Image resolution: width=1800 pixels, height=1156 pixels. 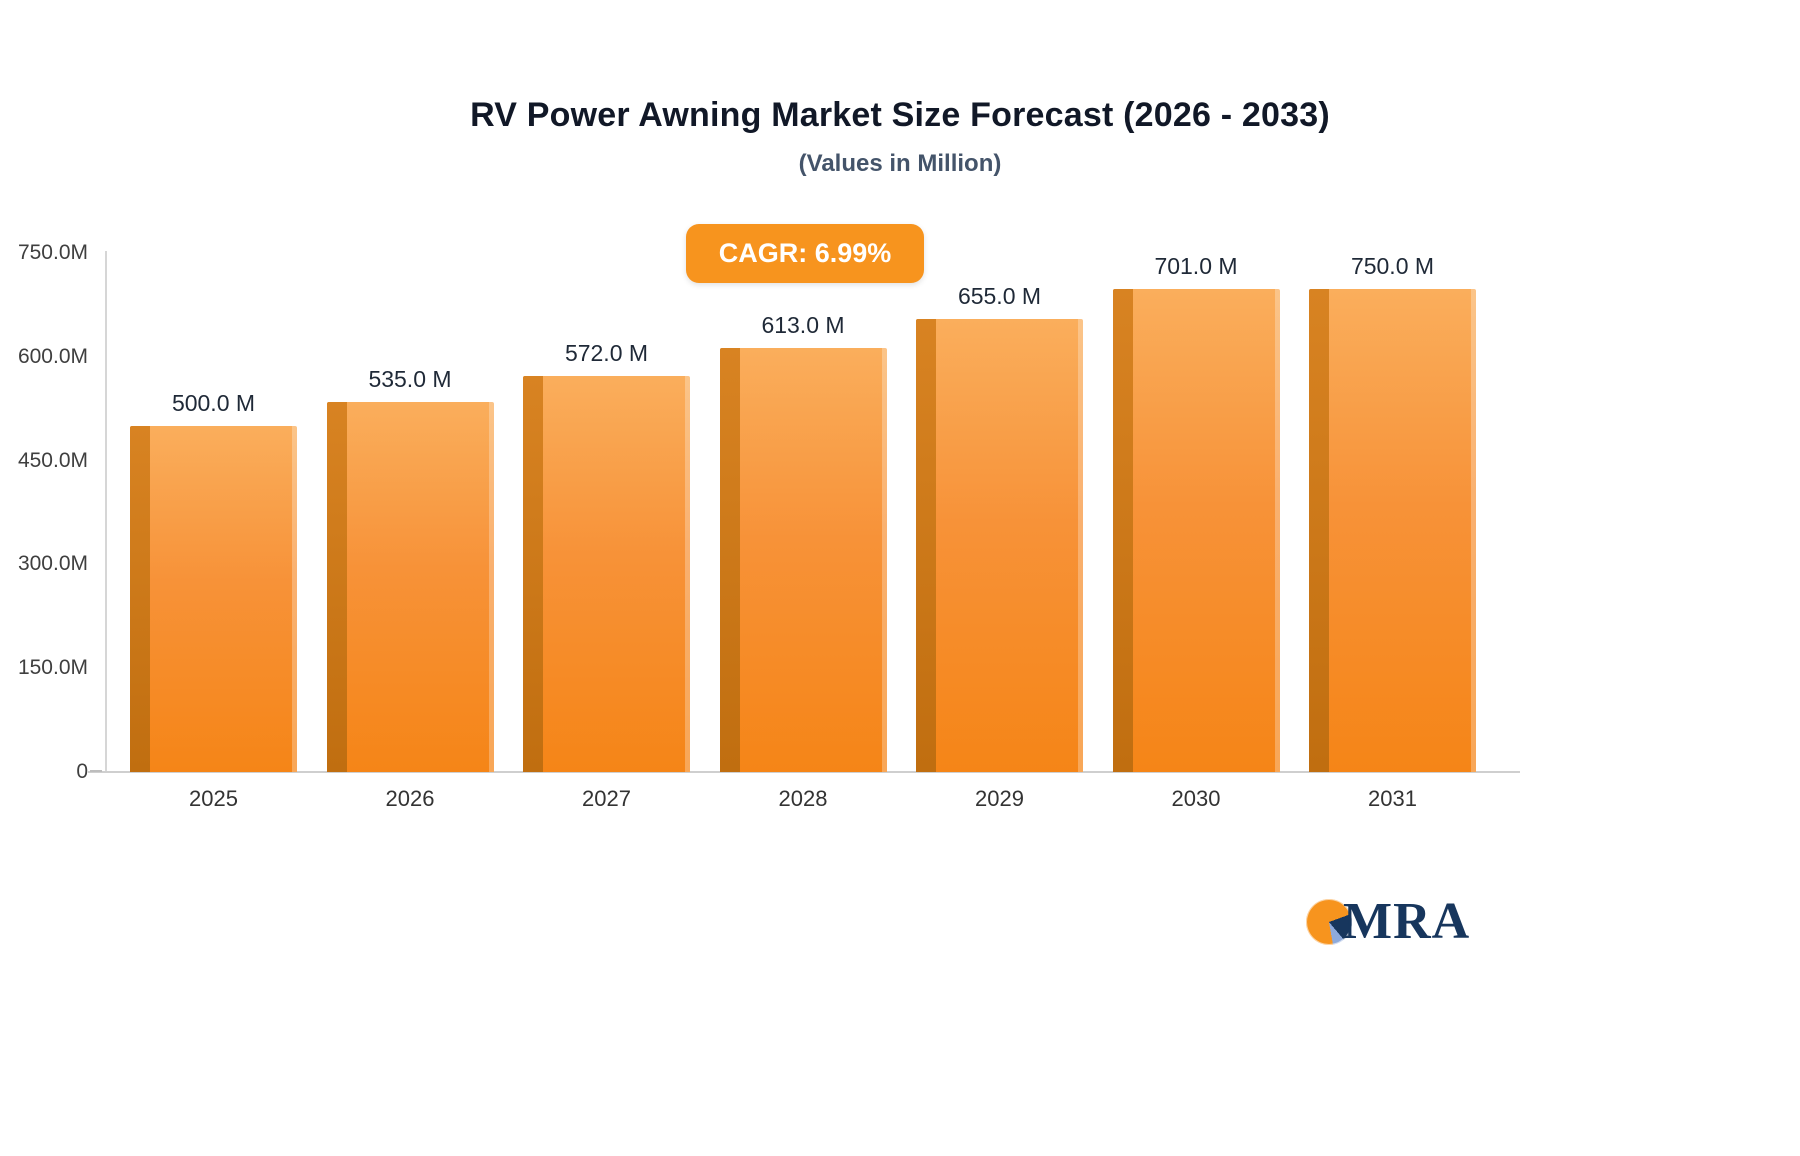 I want to click on bar-group: 500.0 M, so click(x=213, y=512).